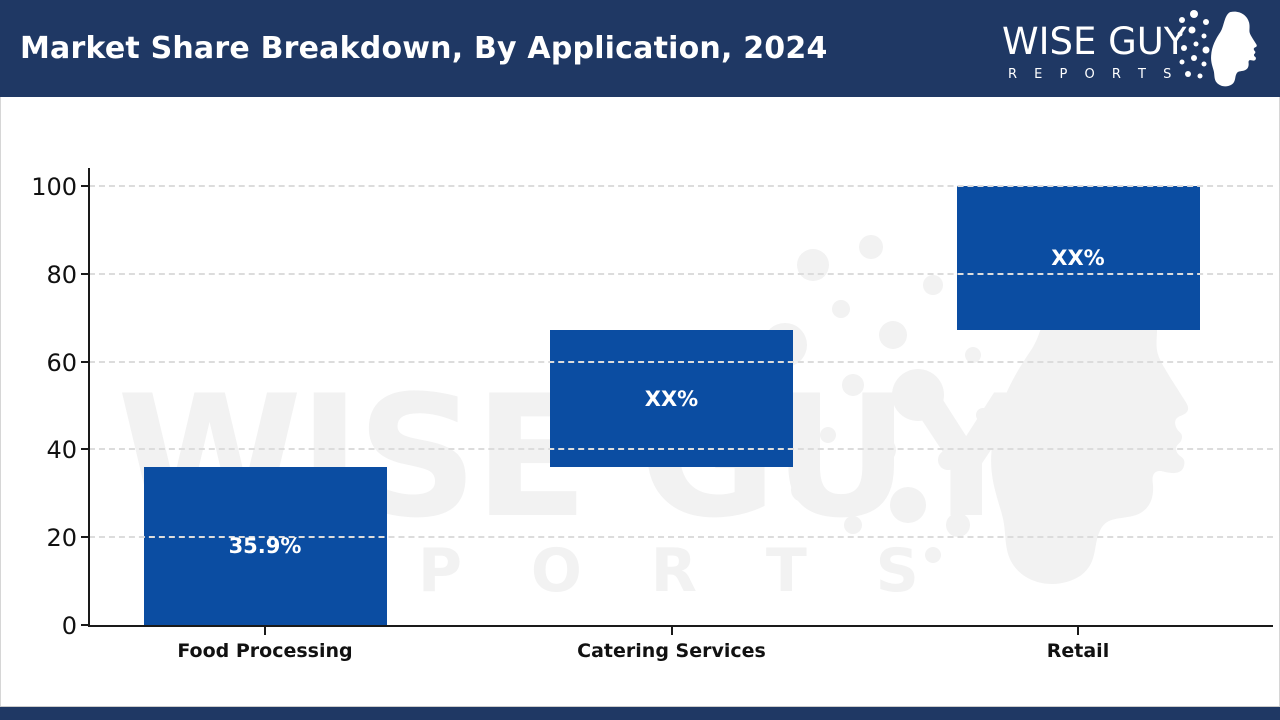 This screenshot has height=720, width=1280. What do you see at coordinates (1093, 74) in the screenshot?
I see `logo-subtitle: R E P O R T S` at bounding box center [1093, 74].